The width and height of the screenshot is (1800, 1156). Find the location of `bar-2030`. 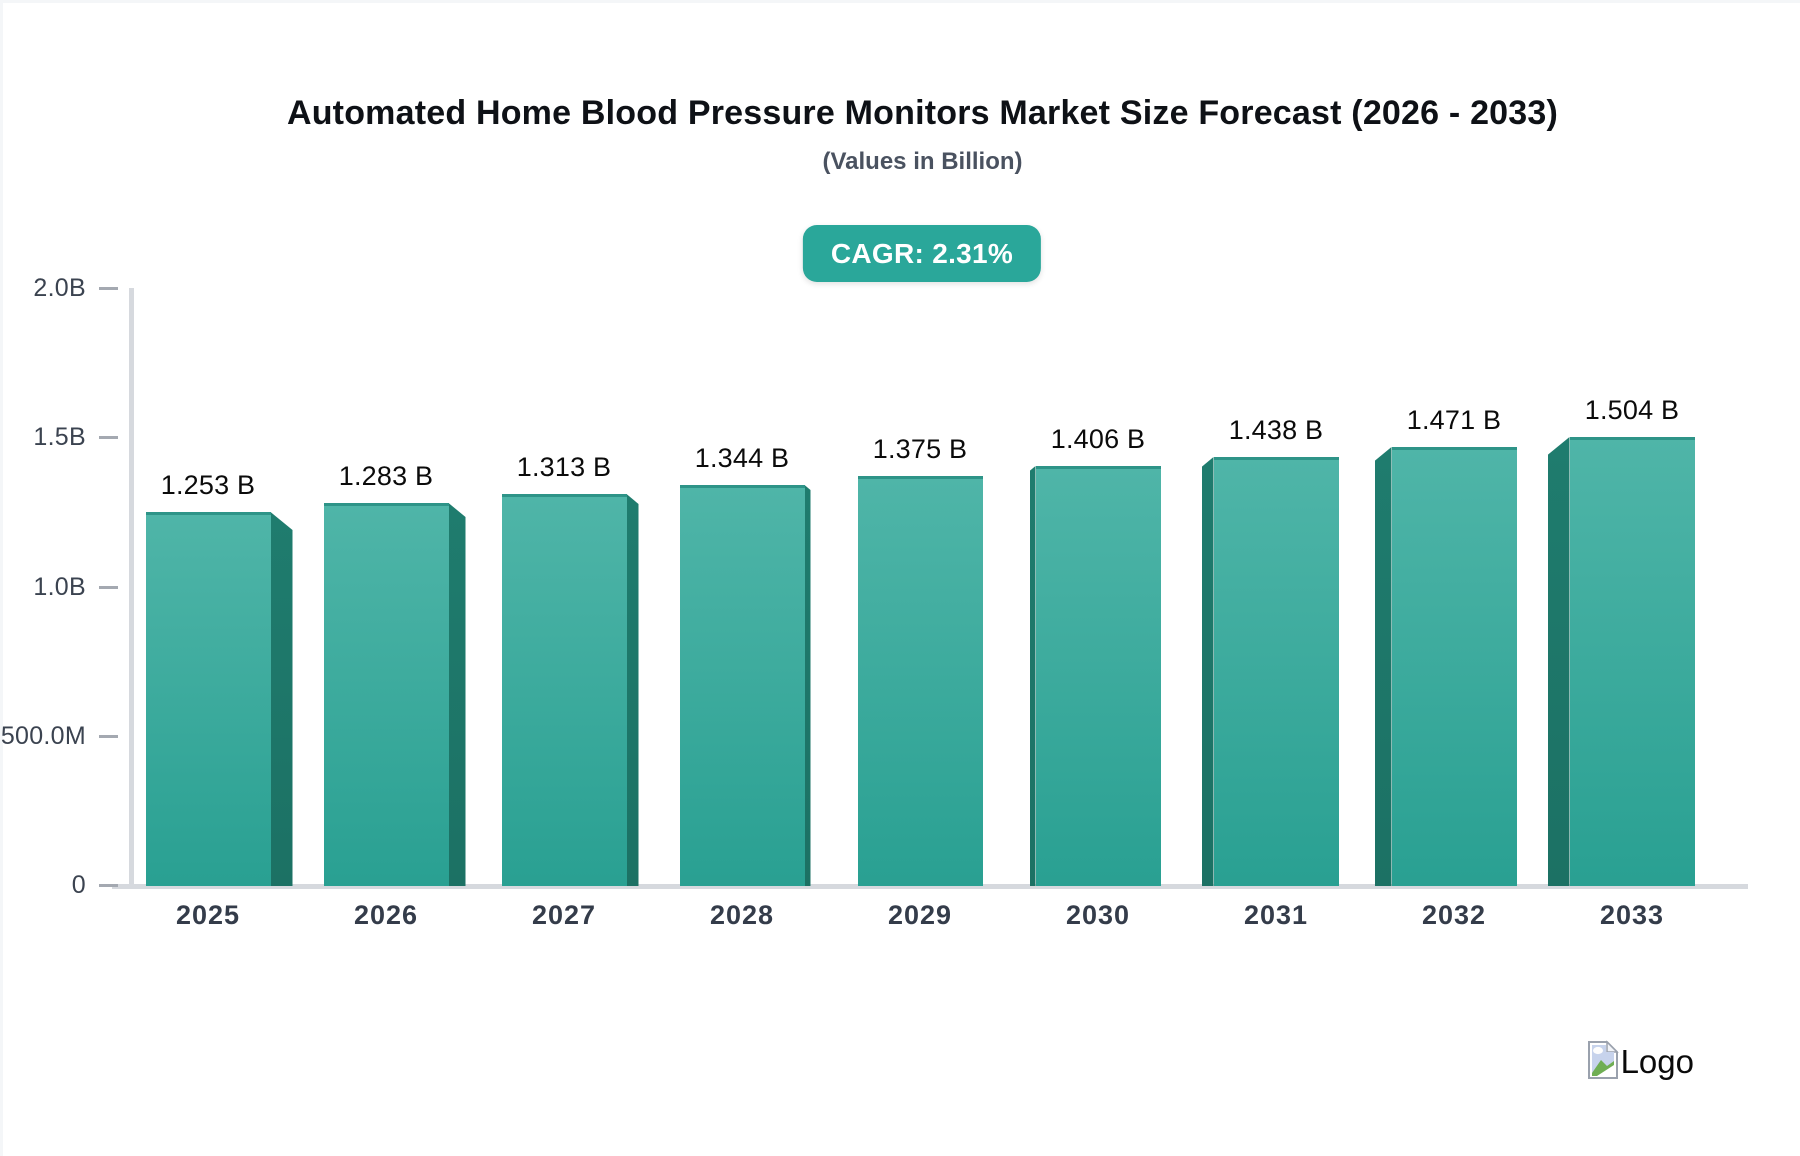

bar-2030 is located at coordinates (1098, 676).